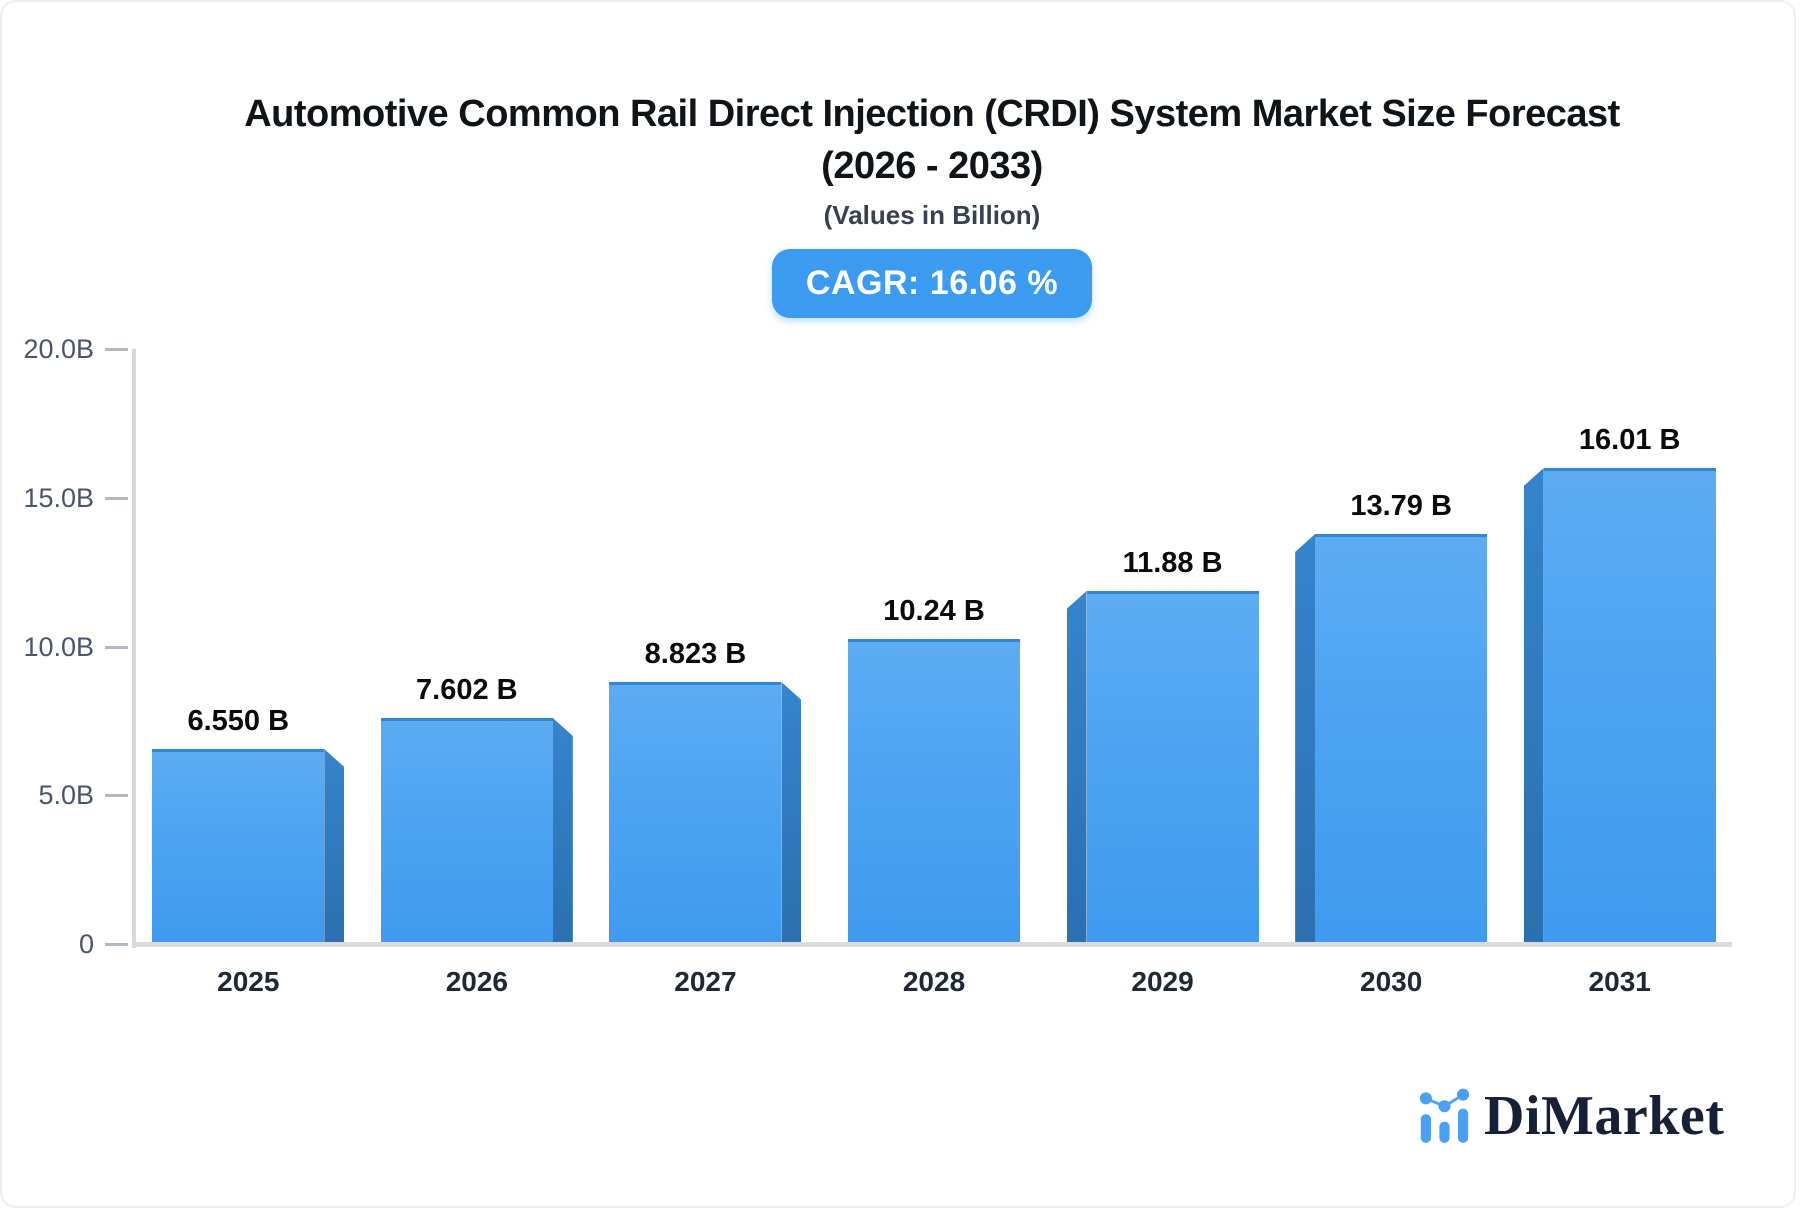 The height and width of the screenshot is (1212, 1800). What do you see at coordinates (1604, 1116) in the screenshot?
I see `brand-name: DiMarket` at bounding box center [1604, 1116].